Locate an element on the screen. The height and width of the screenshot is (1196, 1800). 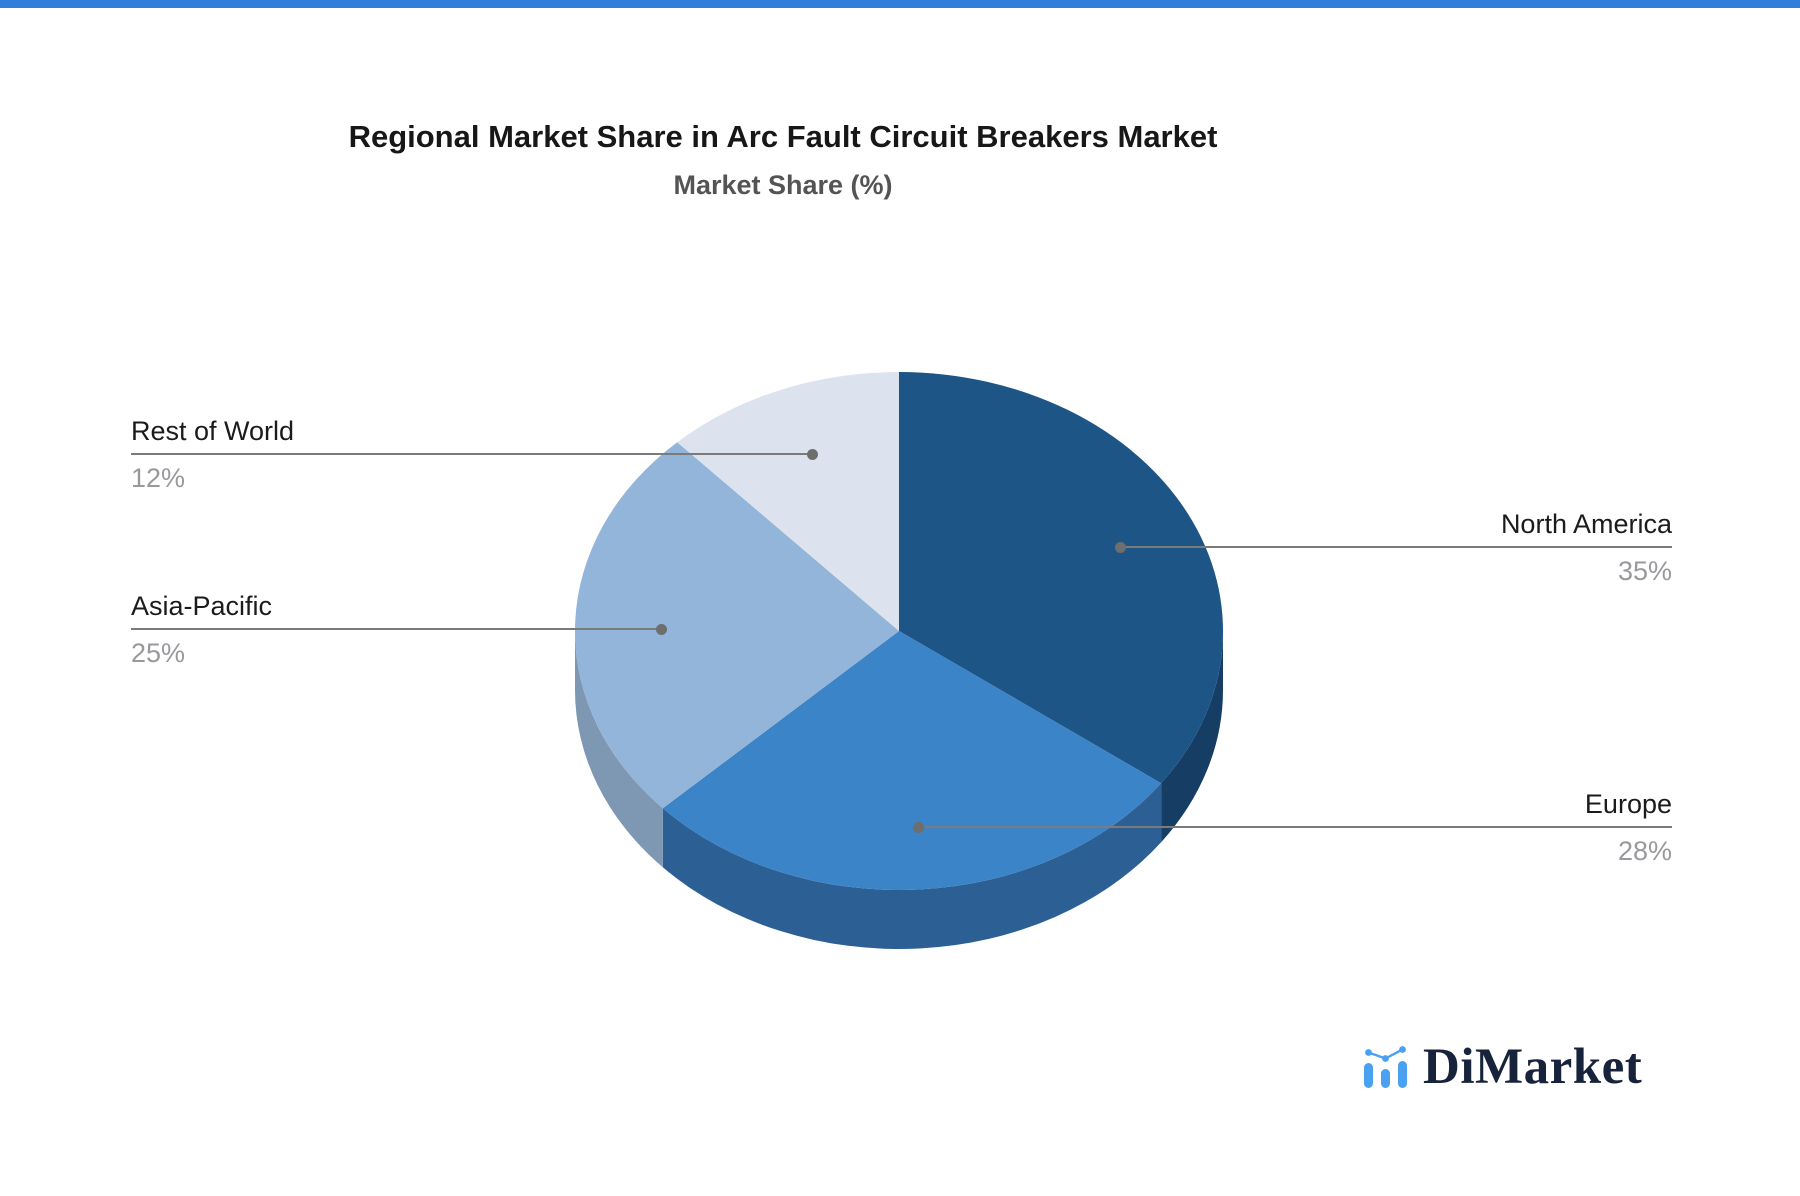
slice-value-asia-pacific: 25% is located at coordinates (158, 653).